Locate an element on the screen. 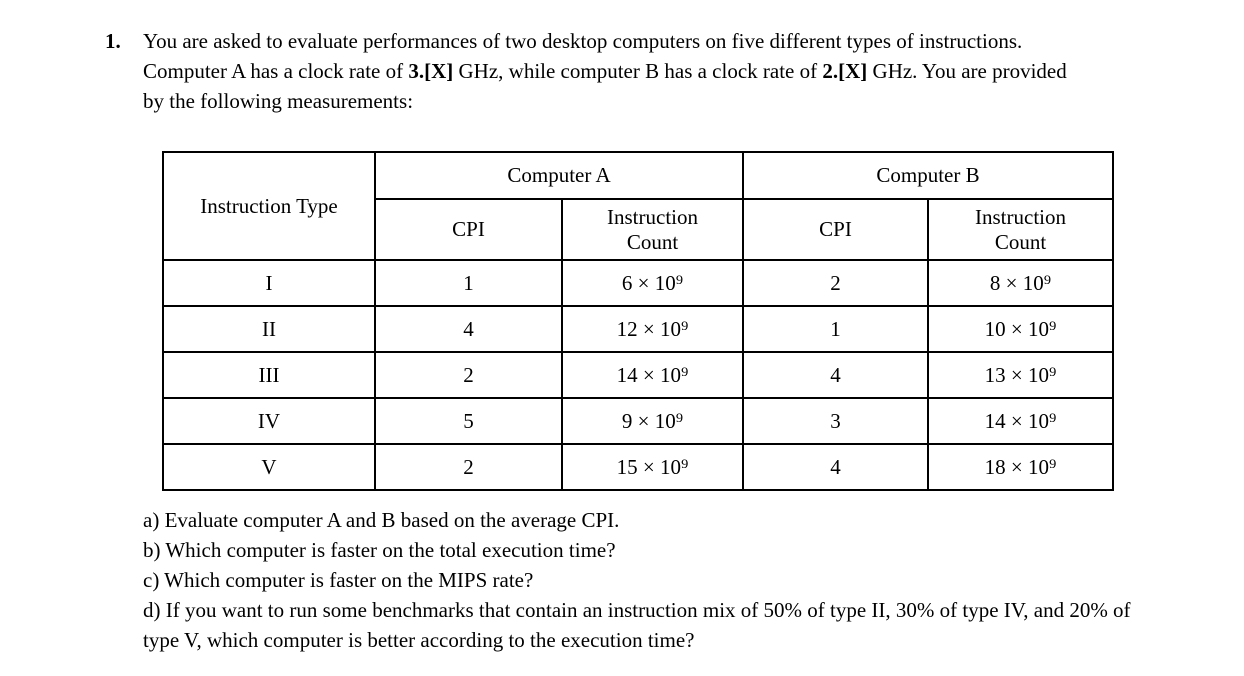  cell-a-count: 12 × 10⁹ is located at coordinates (652, 329).